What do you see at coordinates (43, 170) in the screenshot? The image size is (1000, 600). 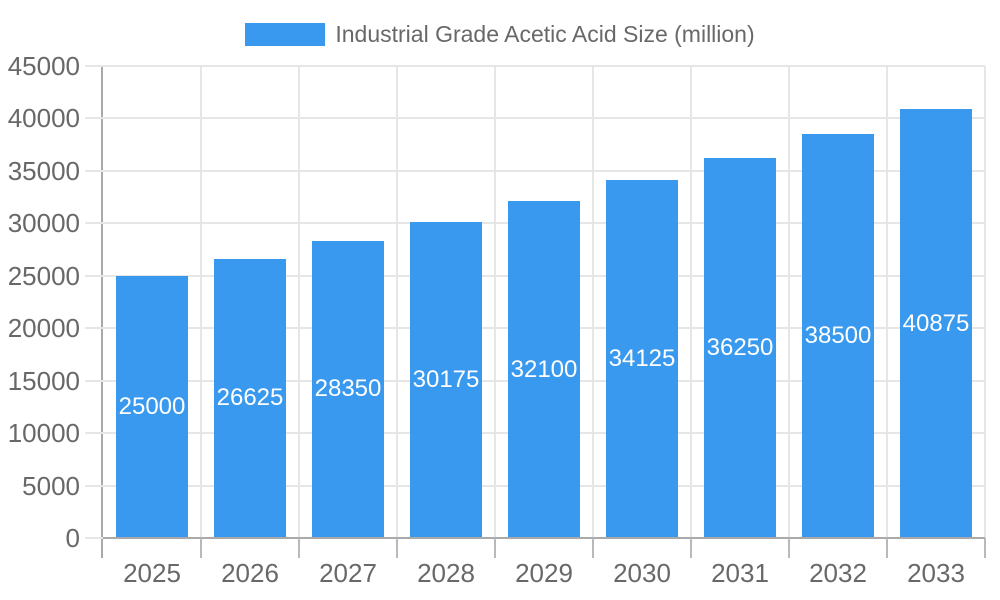 I see `y-tick-label: 35000` at bounding box center [43, 170].